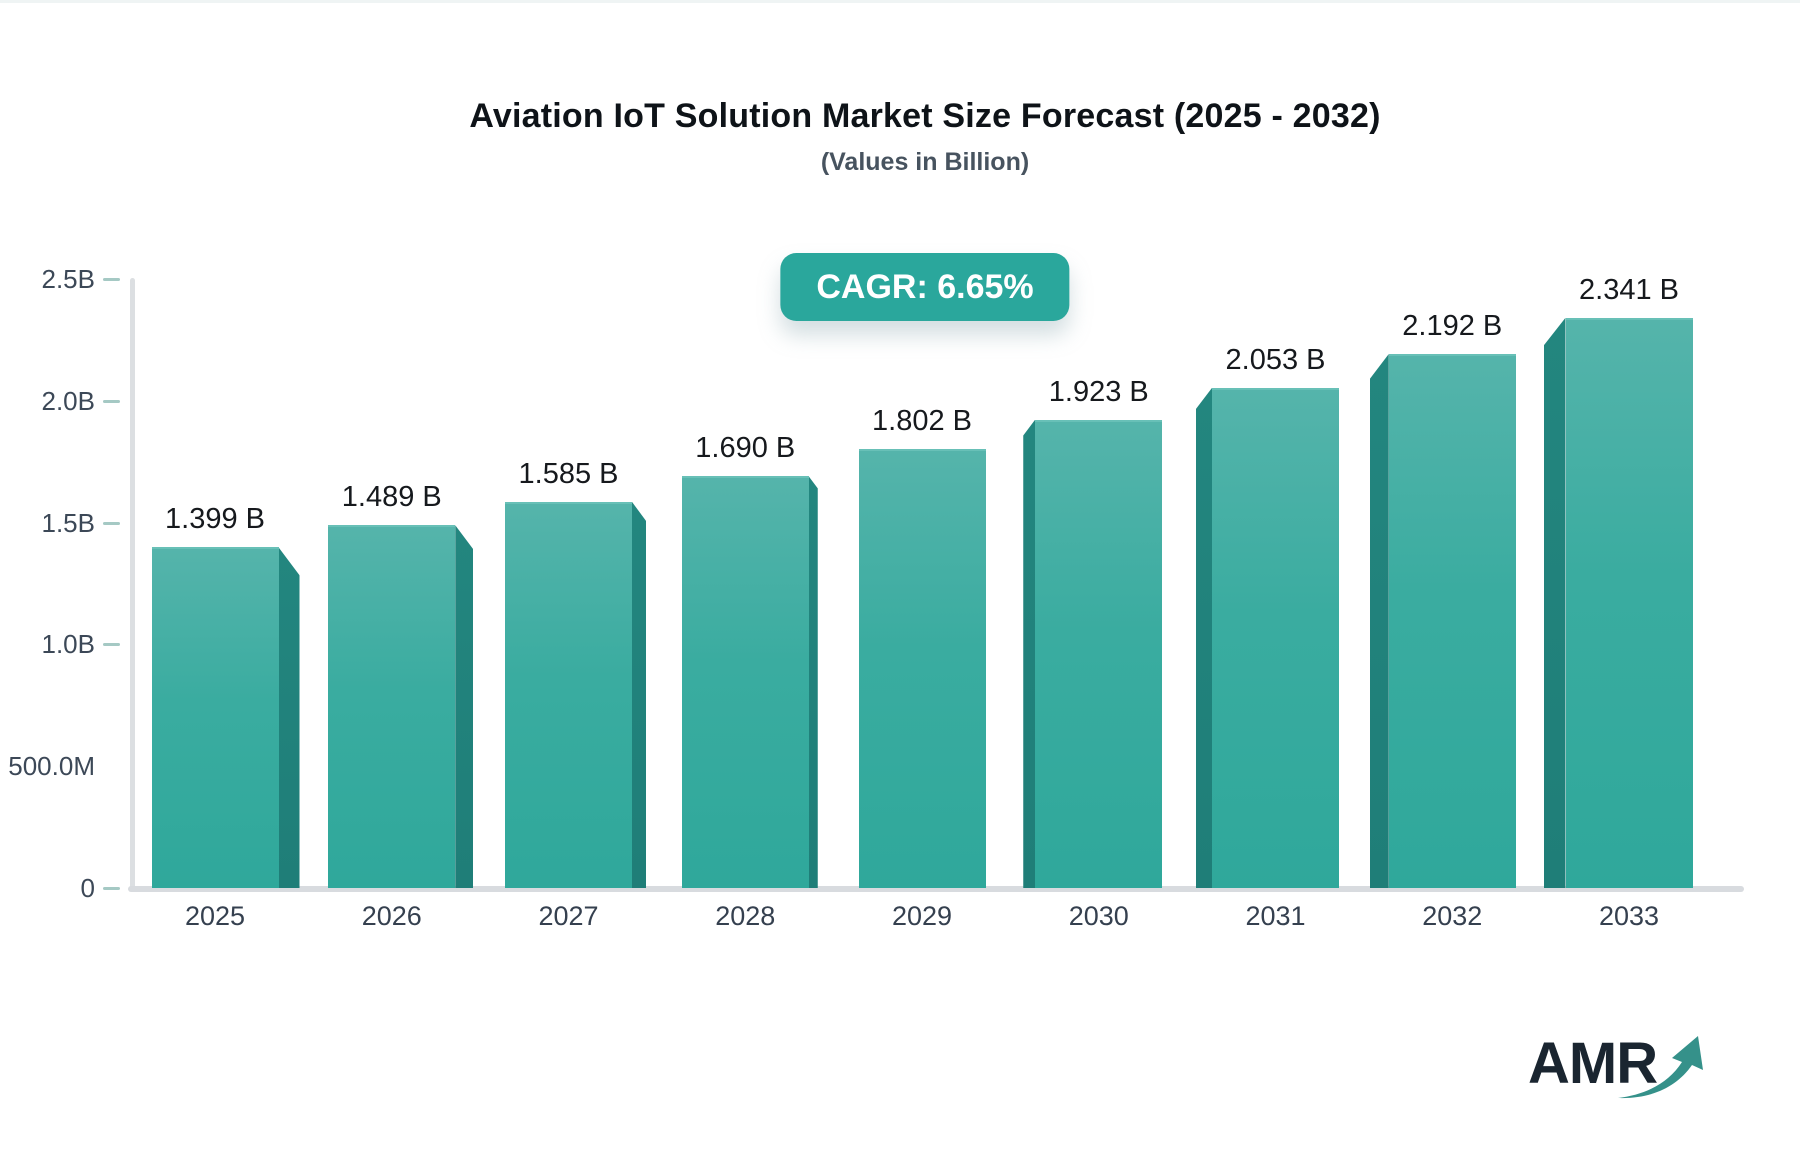 The width and height of the screenshot is (1800, 1156). Describe the element at coordinates (1275, 916) in the screenshot. I see `x-tick-label-2031: 2031` at that location.